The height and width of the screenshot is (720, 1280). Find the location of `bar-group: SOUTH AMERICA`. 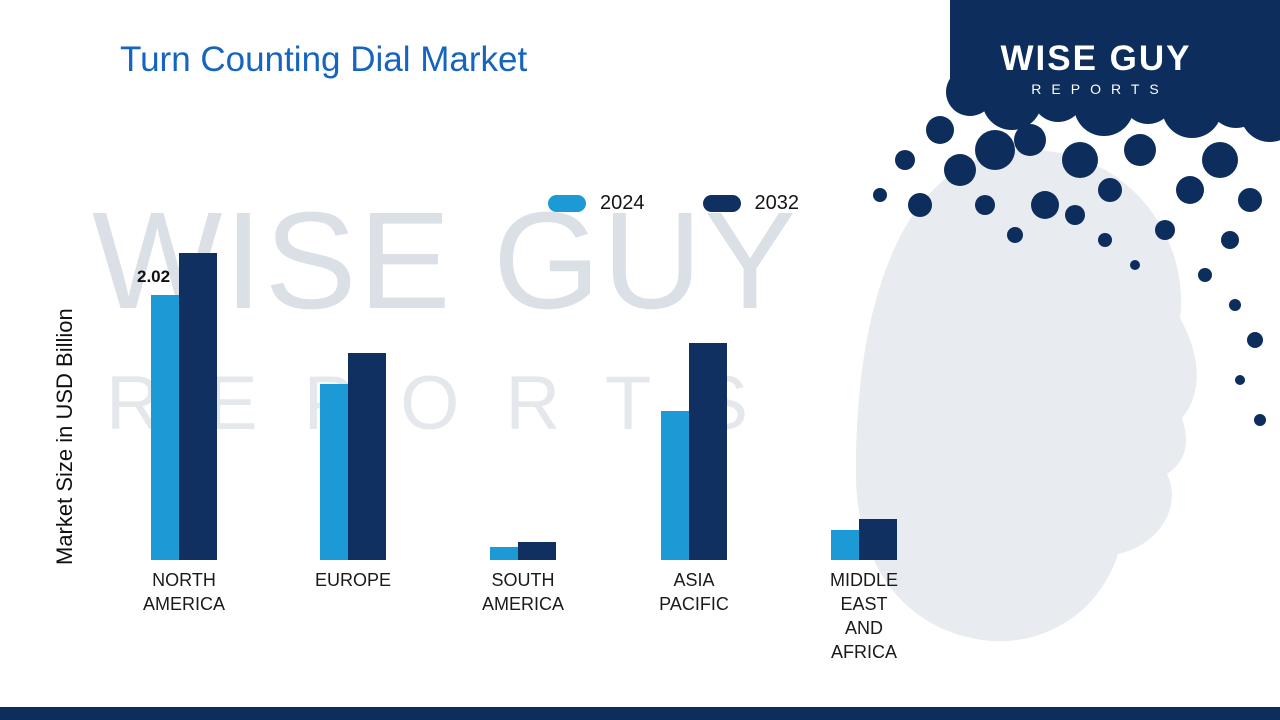

bar-group: SOUTH AMERICA is located at coordinates (523, 578).